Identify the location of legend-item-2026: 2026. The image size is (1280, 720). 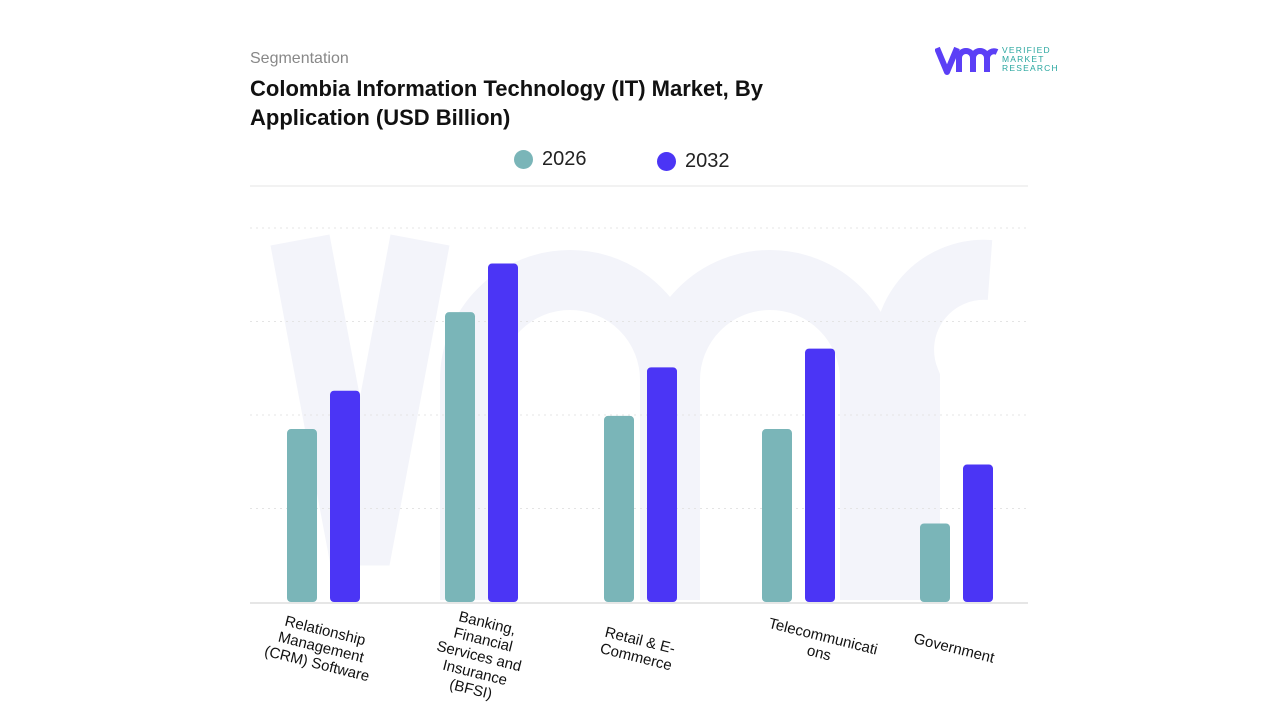
(550, 159).